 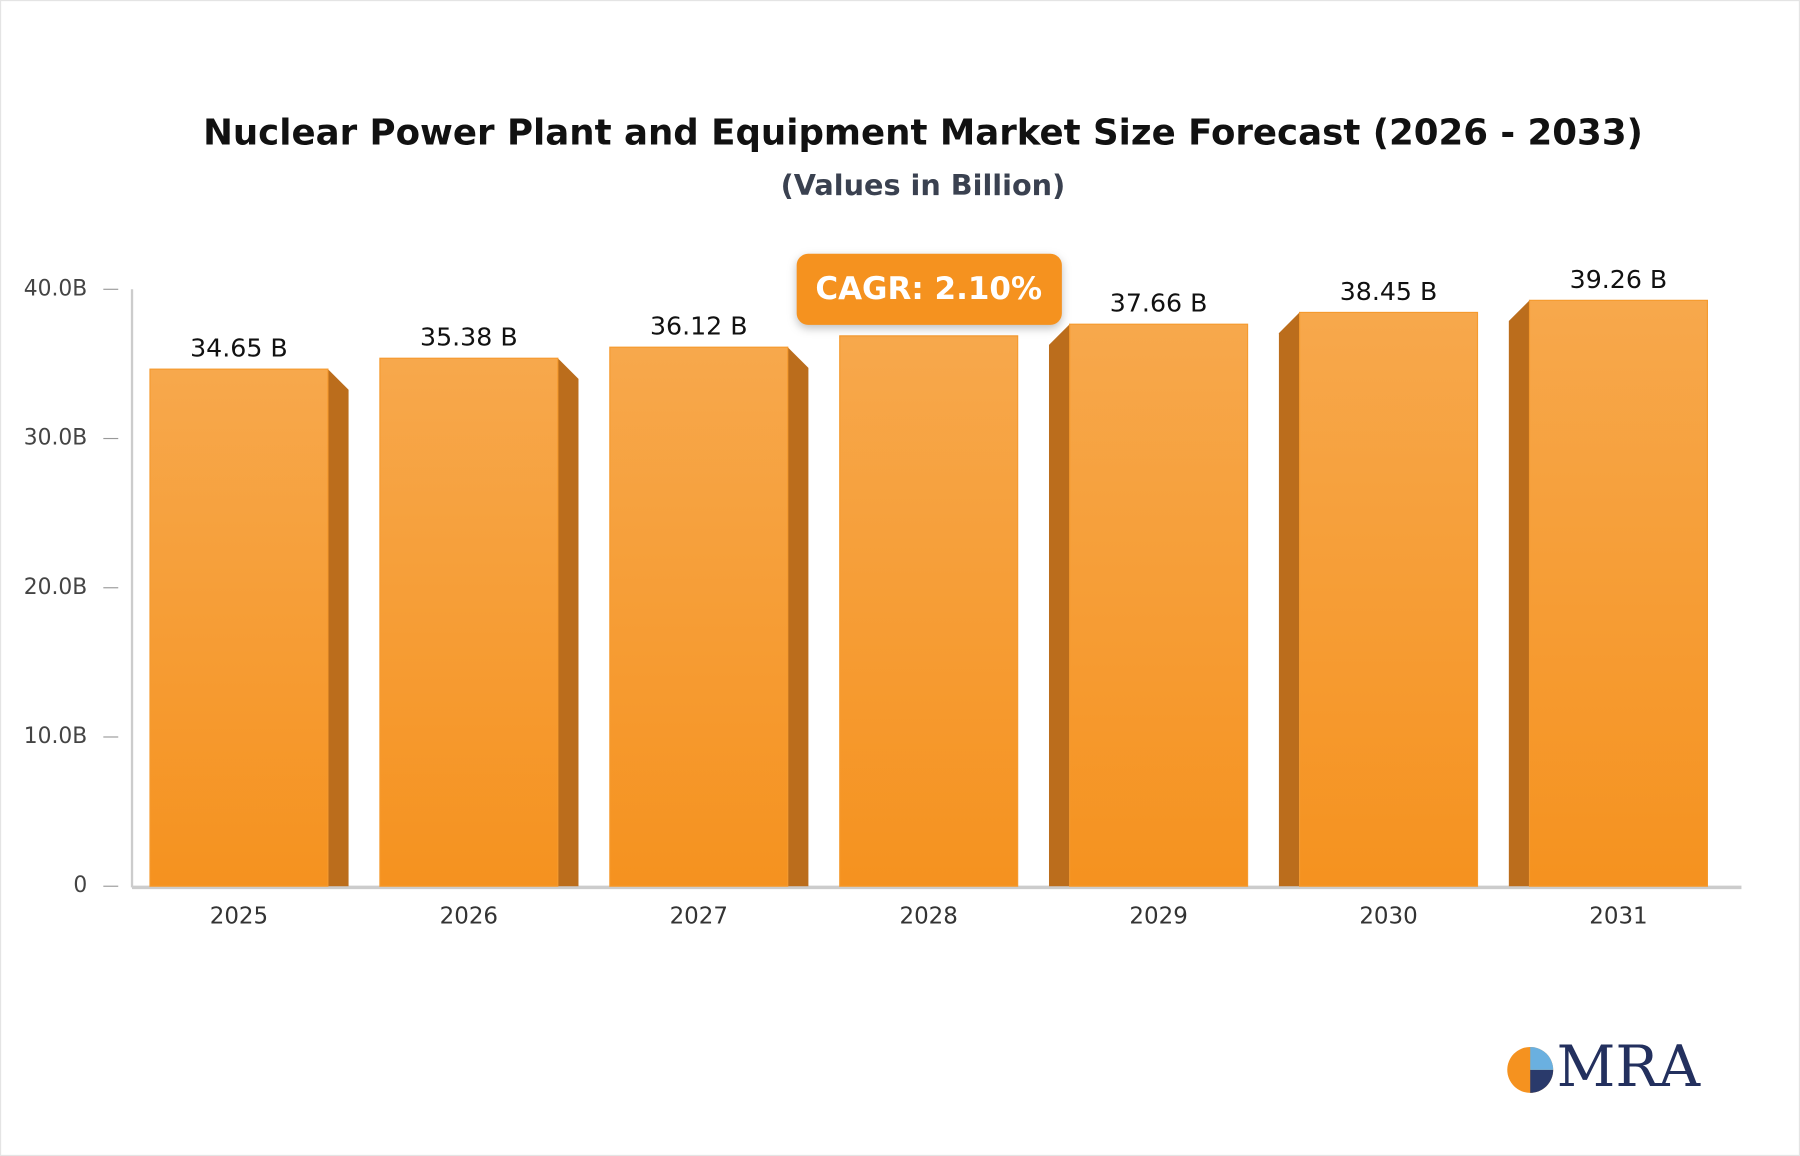 What do you see at coordinates (80, 885) in the screenshot?
I see `y-tick-label: 0` at bounding box center [80, 885].